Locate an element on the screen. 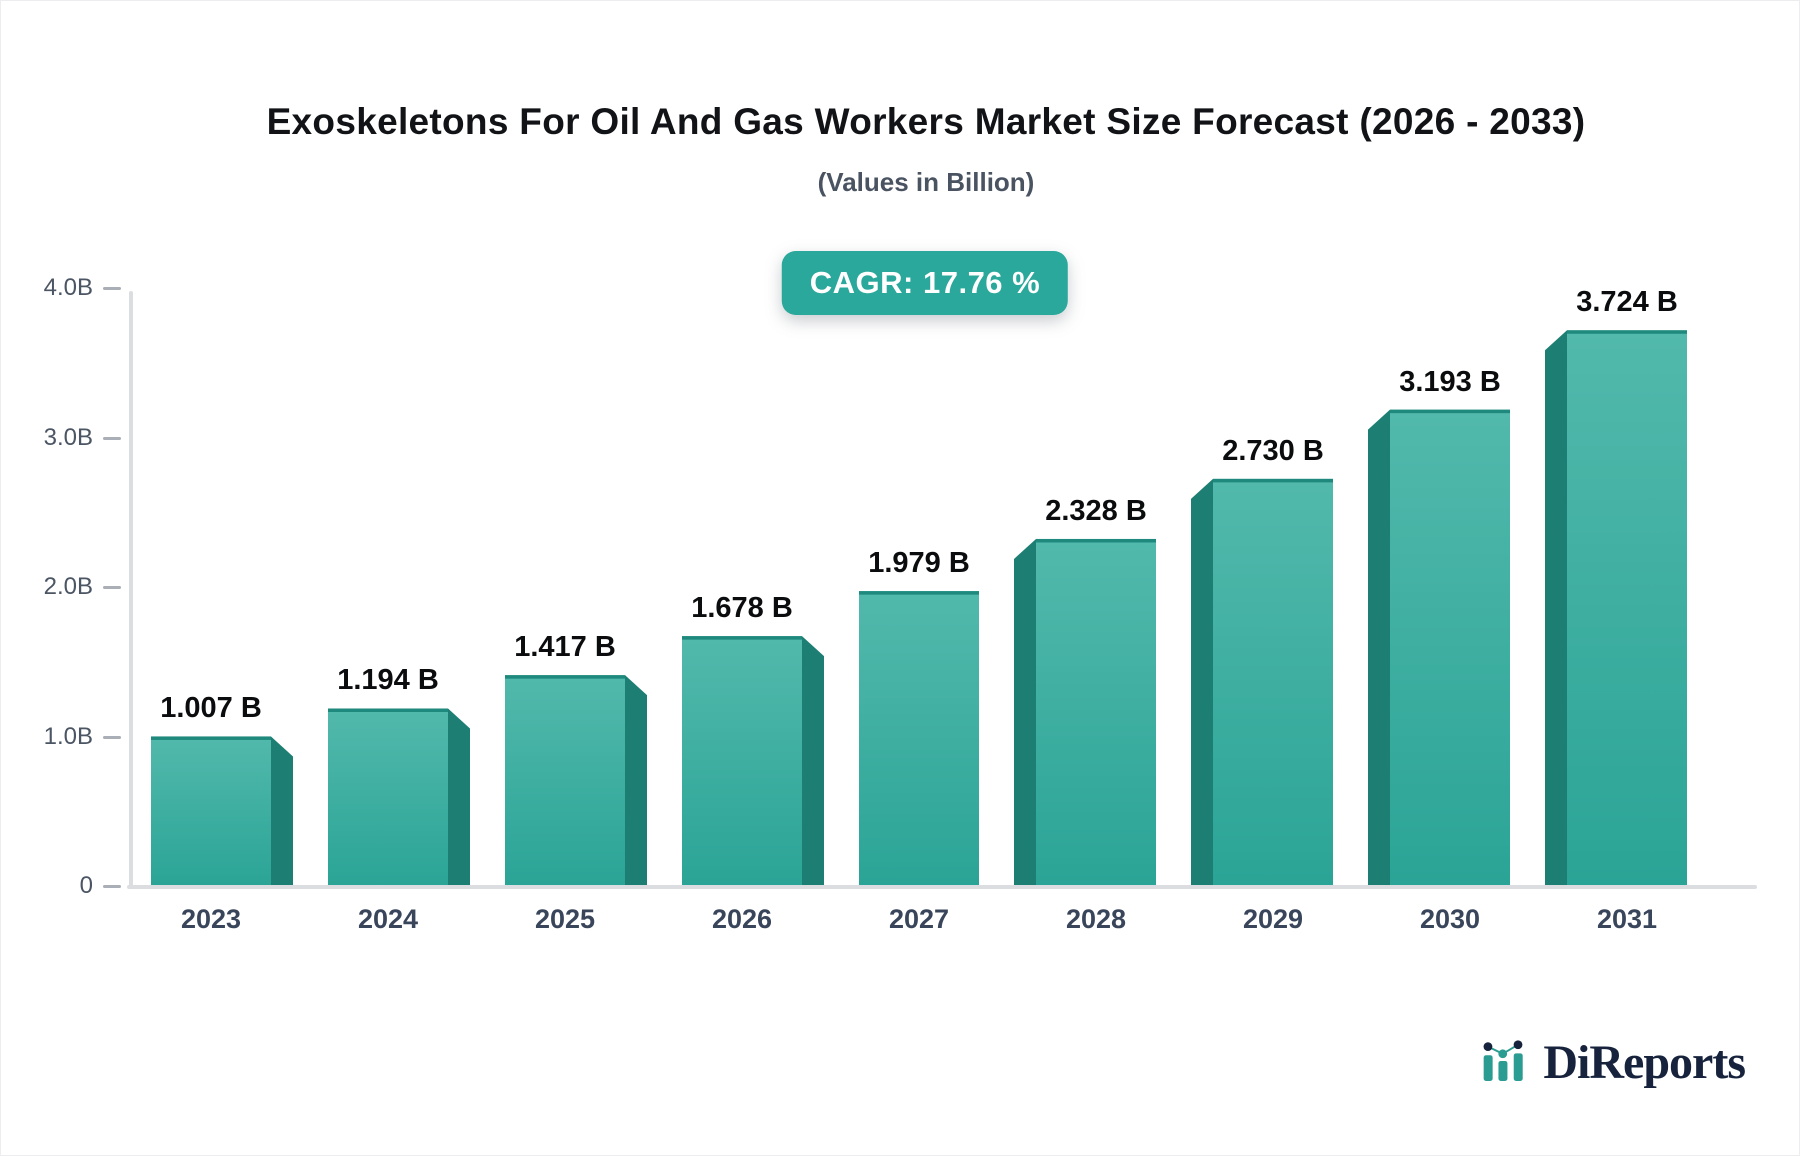 The width and height of the screenshot is (1800, 1156). y-axis-line is located at coordinates (131, 589).